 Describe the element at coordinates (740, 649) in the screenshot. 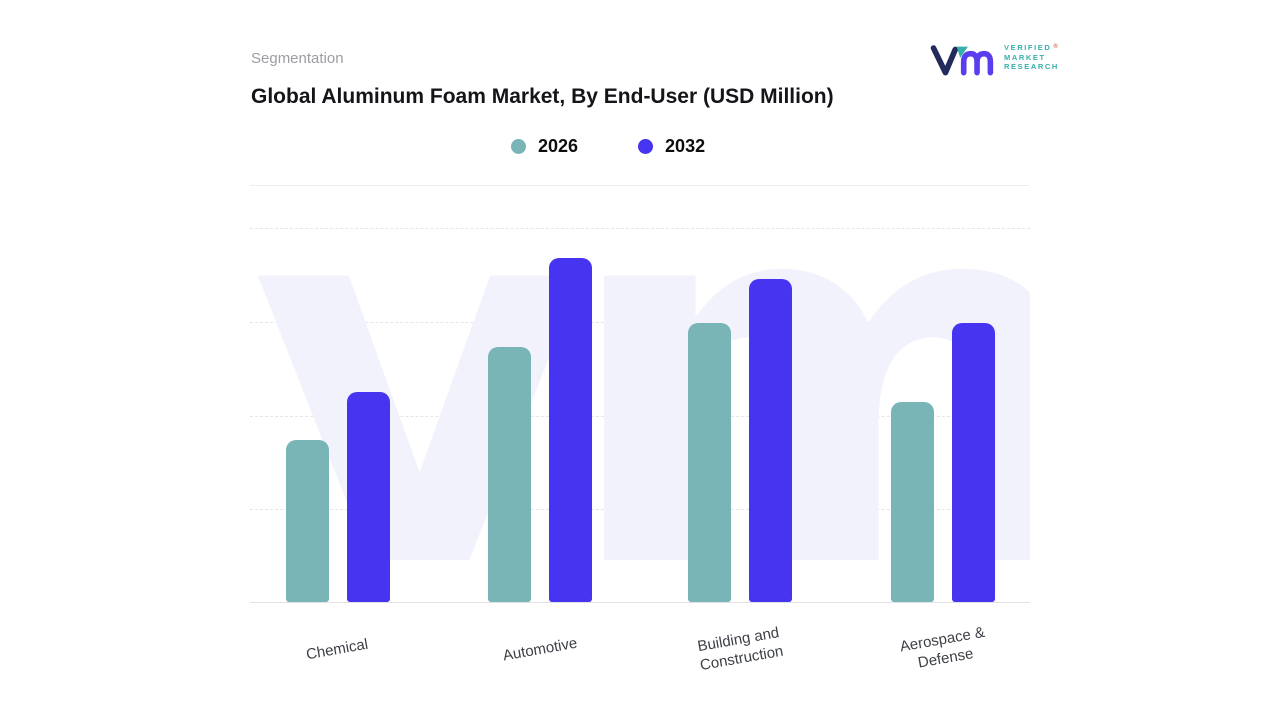

I see `x-tick-building-construction: Building and Construction` at that location.